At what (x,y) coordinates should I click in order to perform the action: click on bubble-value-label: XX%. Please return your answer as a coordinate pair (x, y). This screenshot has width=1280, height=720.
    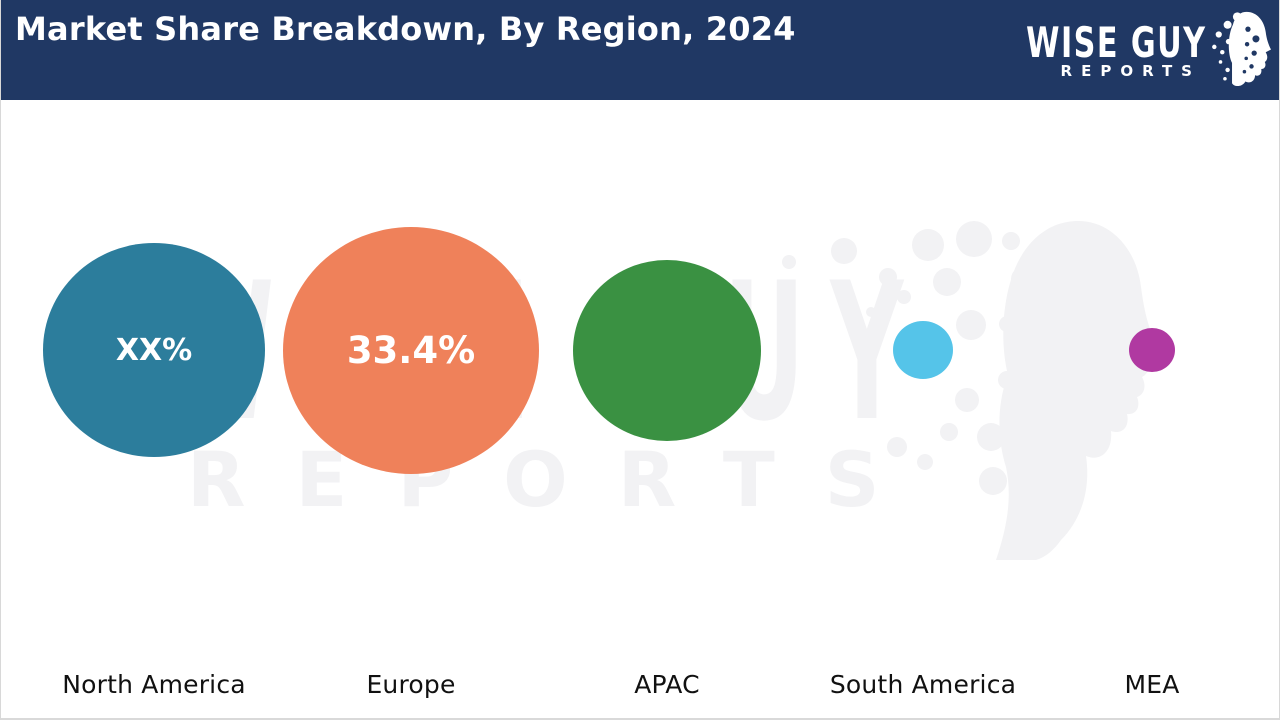
    Looking at the image, I should click on (154, 350).